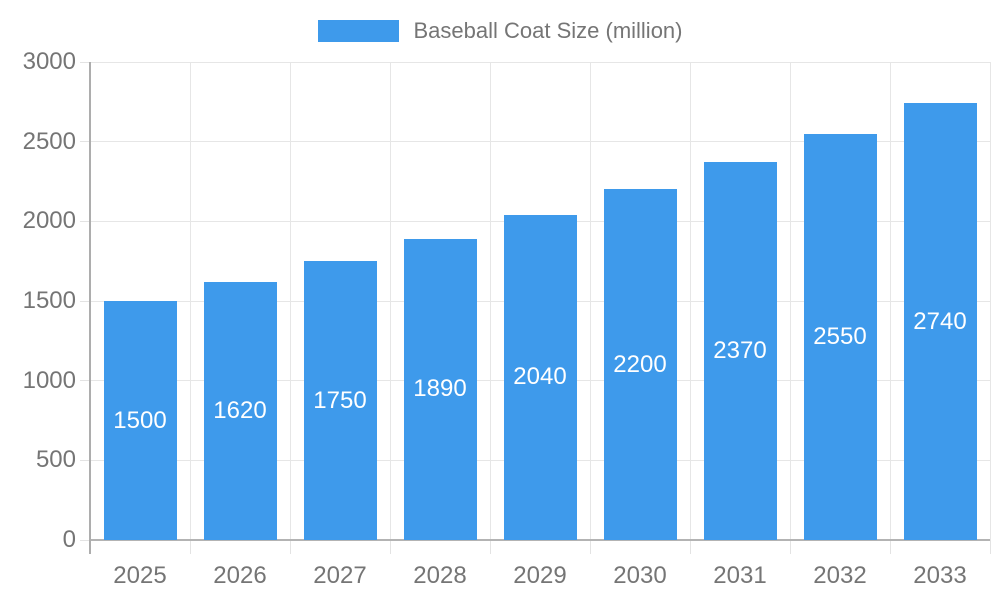 This screenshot has height=600, width=1000. What do you see at coordinates (548, 30) in the screenshot?
I see `legend-label: Baseball Coat Size (million)` at bounding box center [548, 30].